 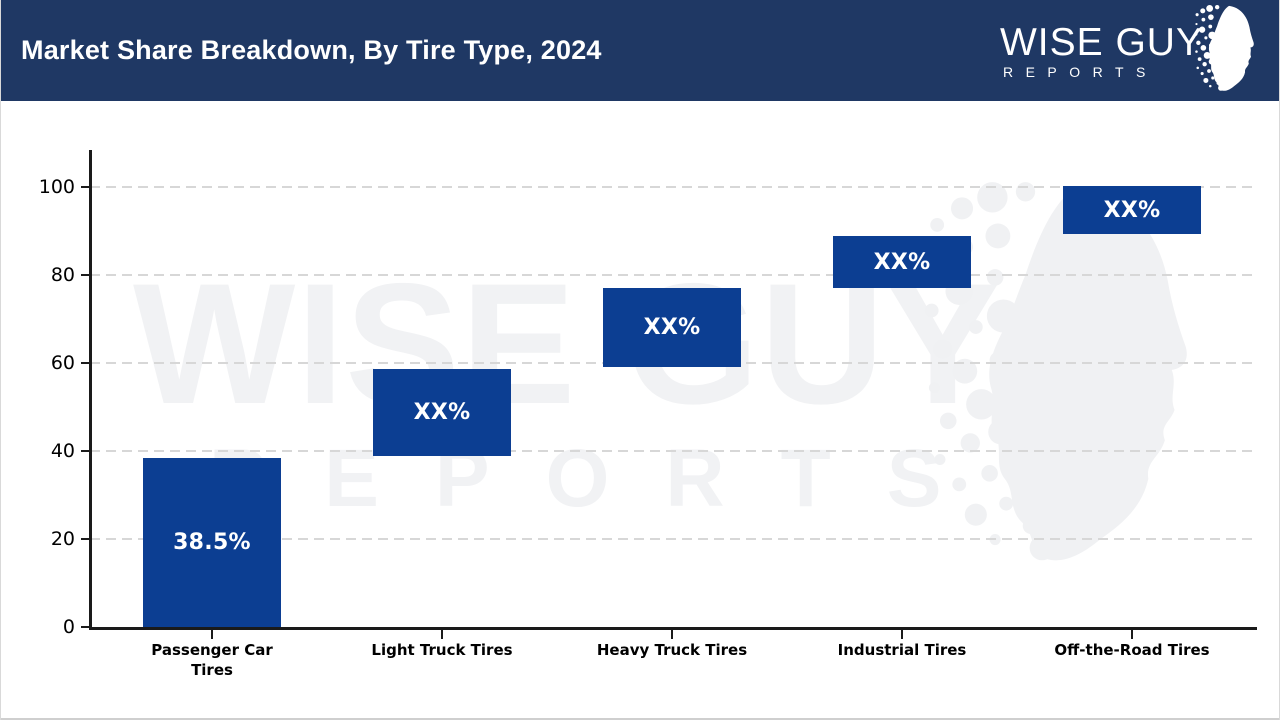 I want to click on bottom-divider, so click(x=640, y=719).